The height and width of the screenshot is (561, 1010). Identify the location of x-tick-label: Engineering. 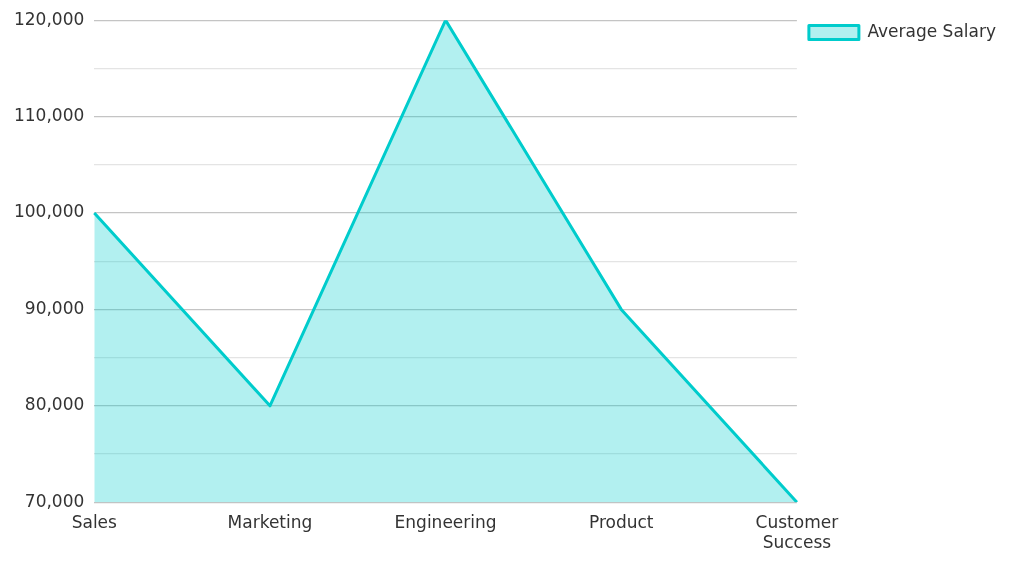
(445, 521).